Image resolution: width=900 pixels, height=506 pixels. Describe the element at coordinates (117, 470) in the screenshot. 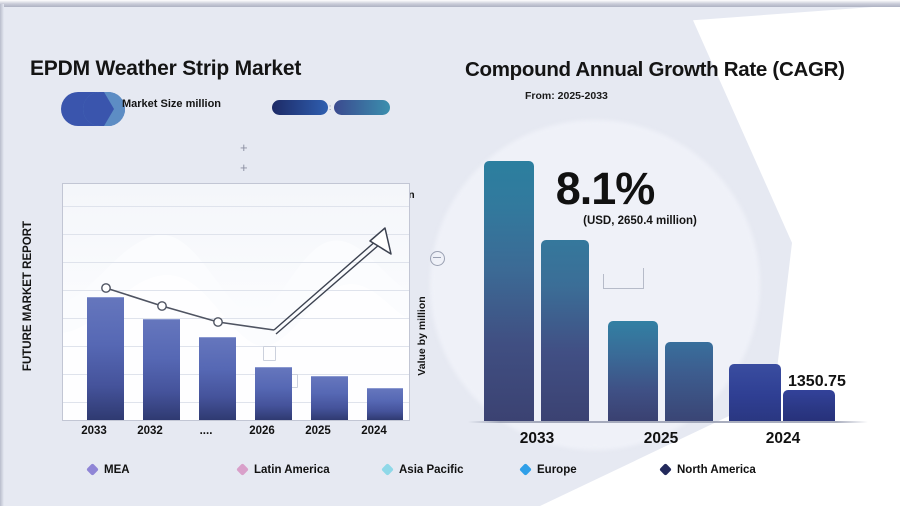

I see `legend-label-mea: MEA` at that location.